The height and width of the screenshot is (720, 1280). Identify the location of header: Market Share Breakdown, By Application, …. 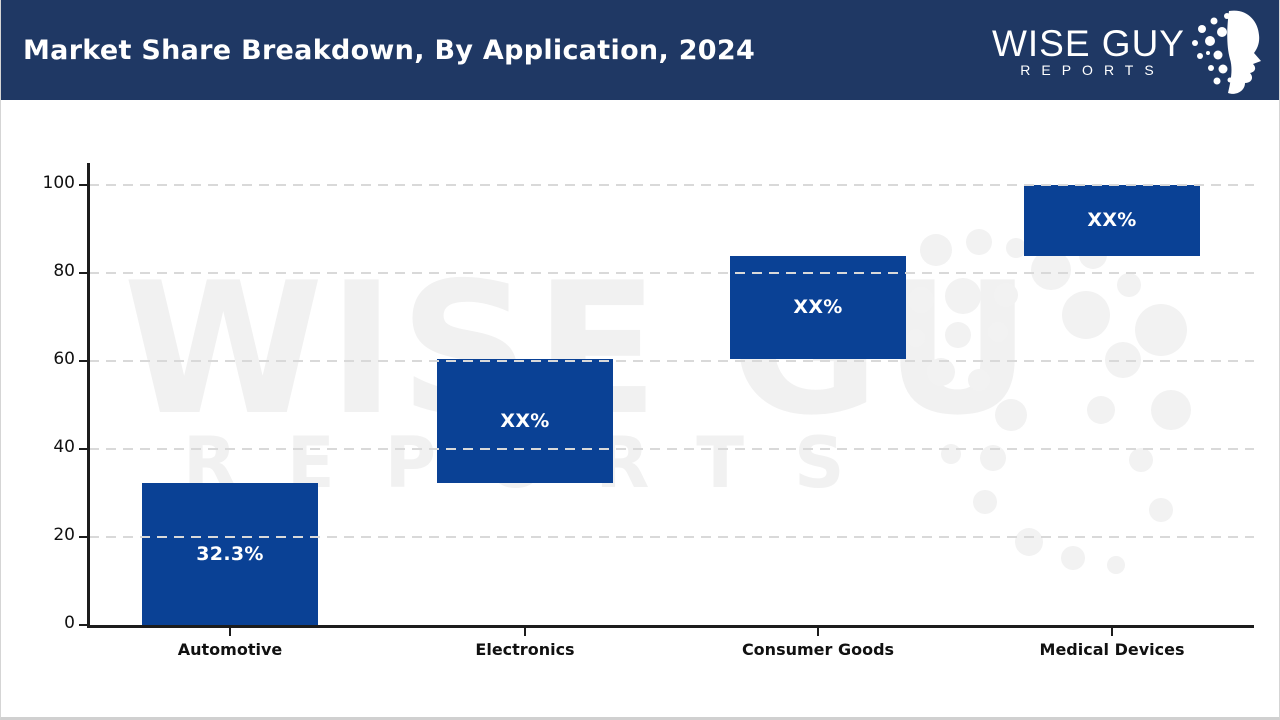
(640, 50).